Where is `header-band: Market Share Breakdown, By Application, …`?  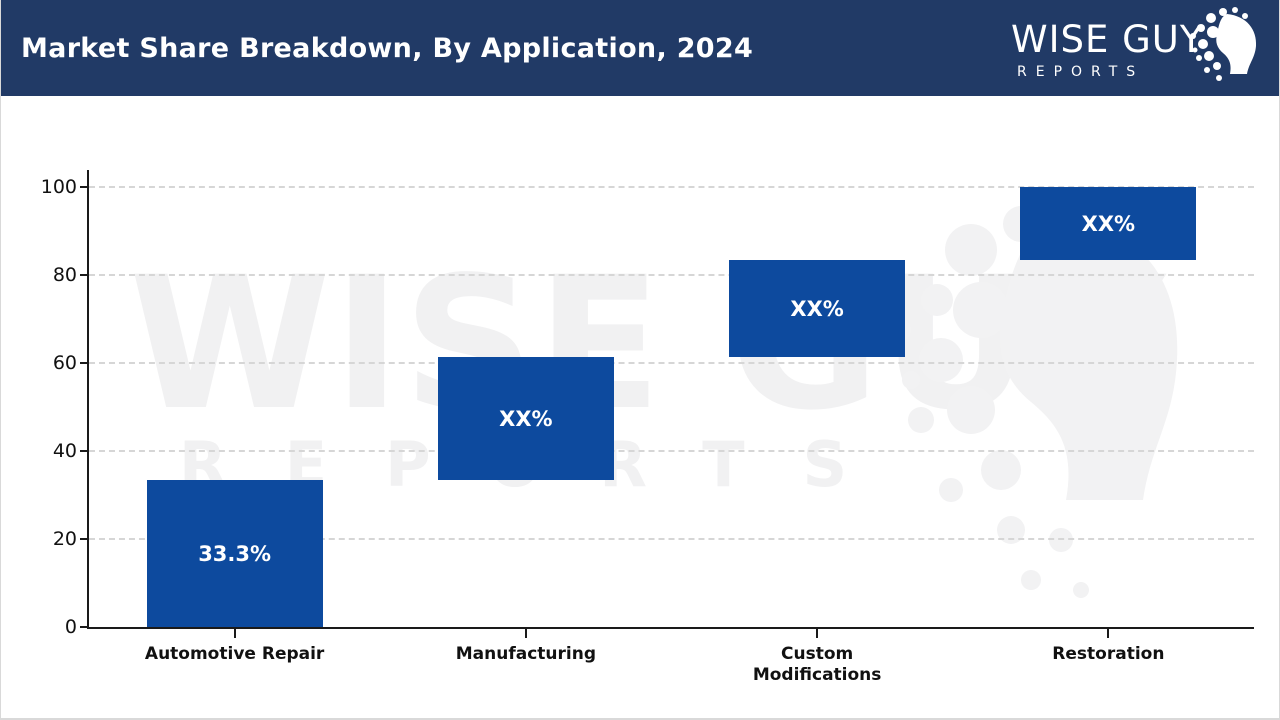 header-band: Market Share Breakdown, By Application, … is located at coordinates (640, 48).